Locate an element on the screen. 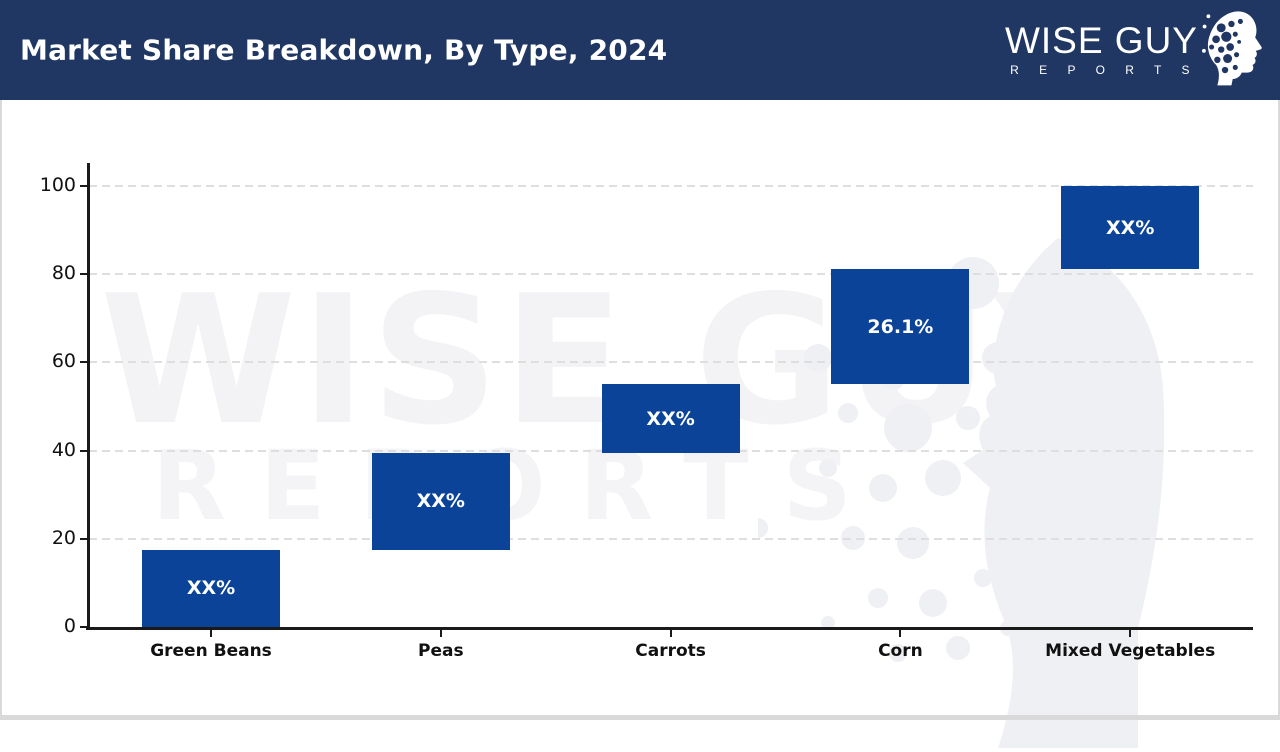 This screenshot has width=1280, height=752. x-category-label-mixed-vegetables: Mixed Vegetables is located at coordinates (1130, 651).